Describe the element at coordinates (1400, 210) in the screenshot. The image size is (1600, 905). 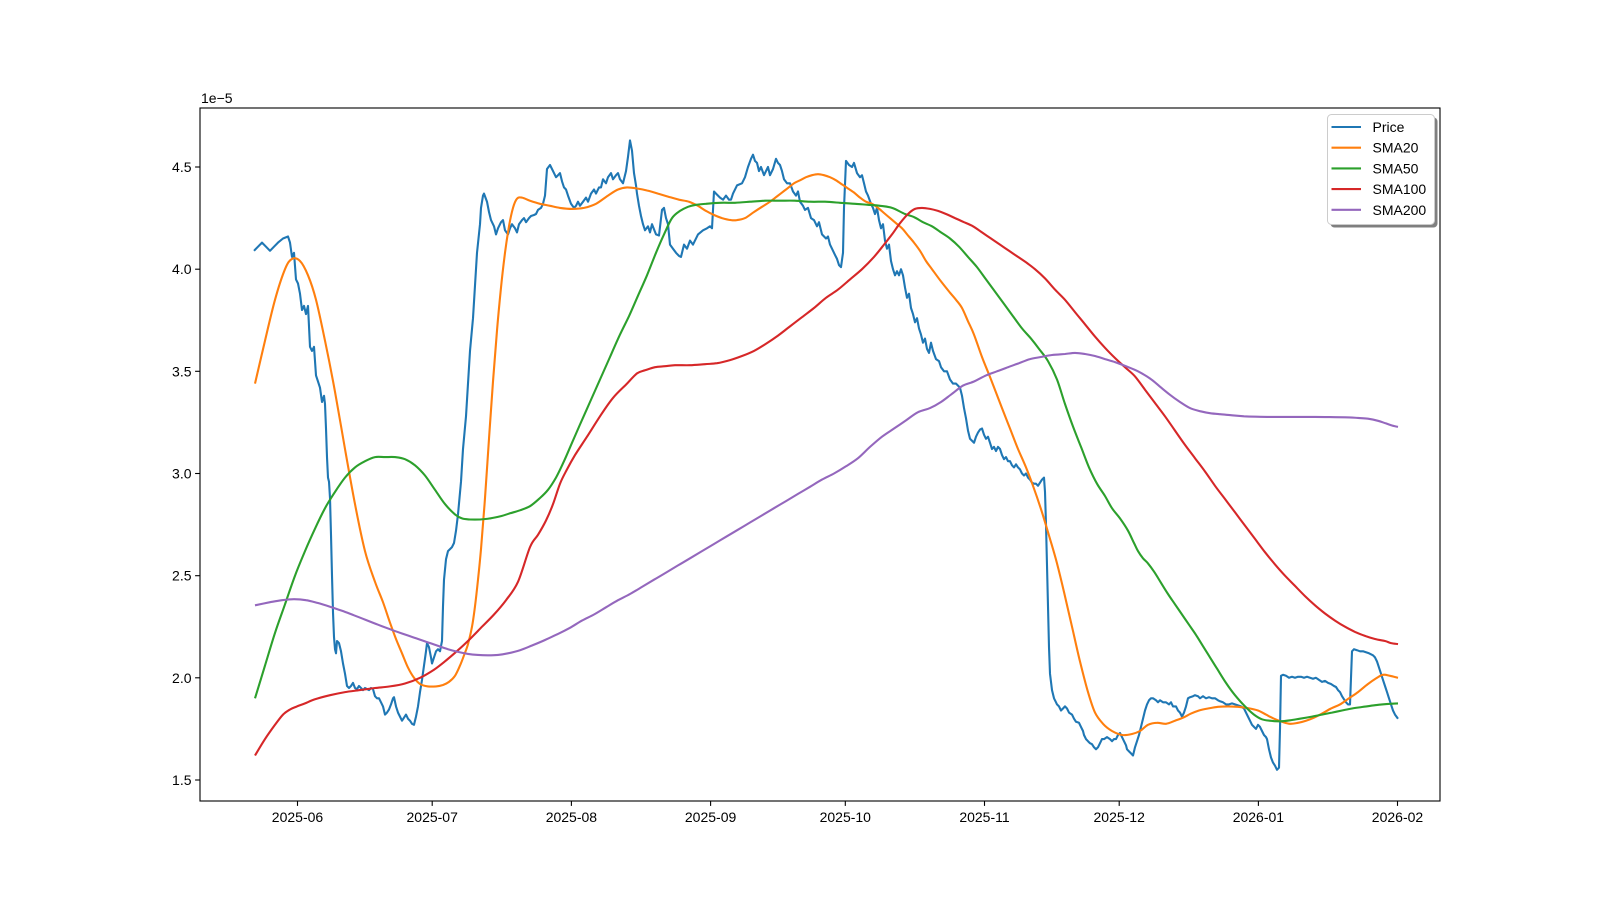
I see `svg-text: SMA200` at that location.